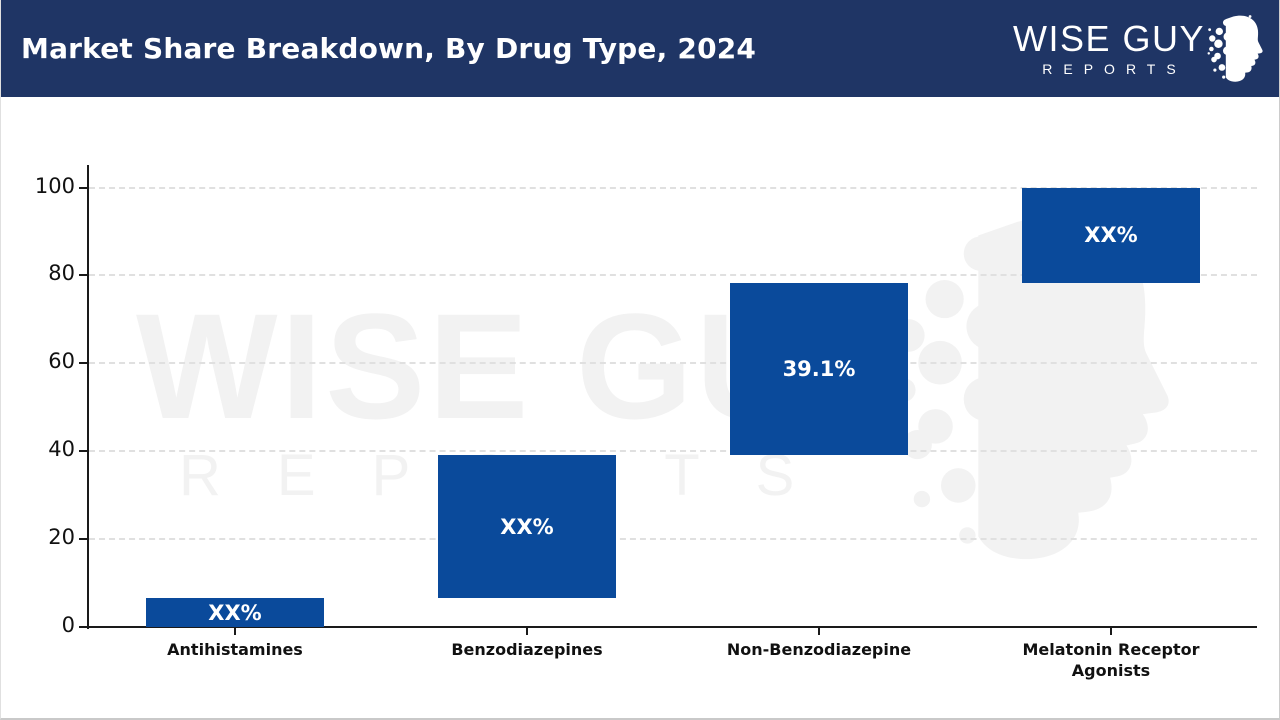 The width and height of the screenshot is (1280, 720). I want to click on y-tick-label: 100, so click(54, 185).